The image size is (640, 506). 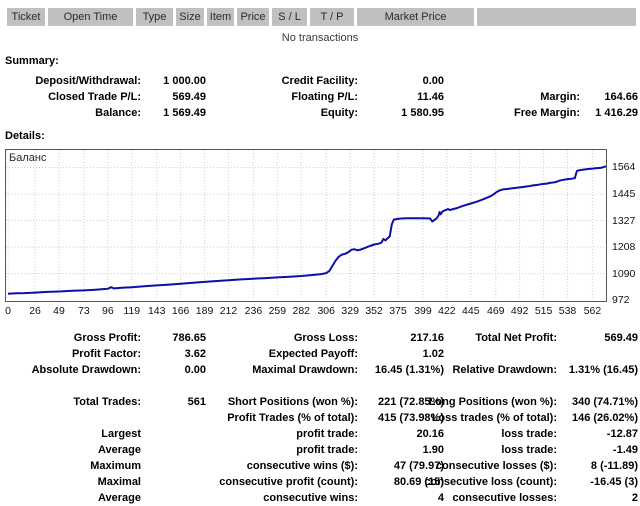 What do you see at coordinates (624, 167) in the screenshot?
I see `y-axis-tick-label: 1564` at bounding box center [624, 167].